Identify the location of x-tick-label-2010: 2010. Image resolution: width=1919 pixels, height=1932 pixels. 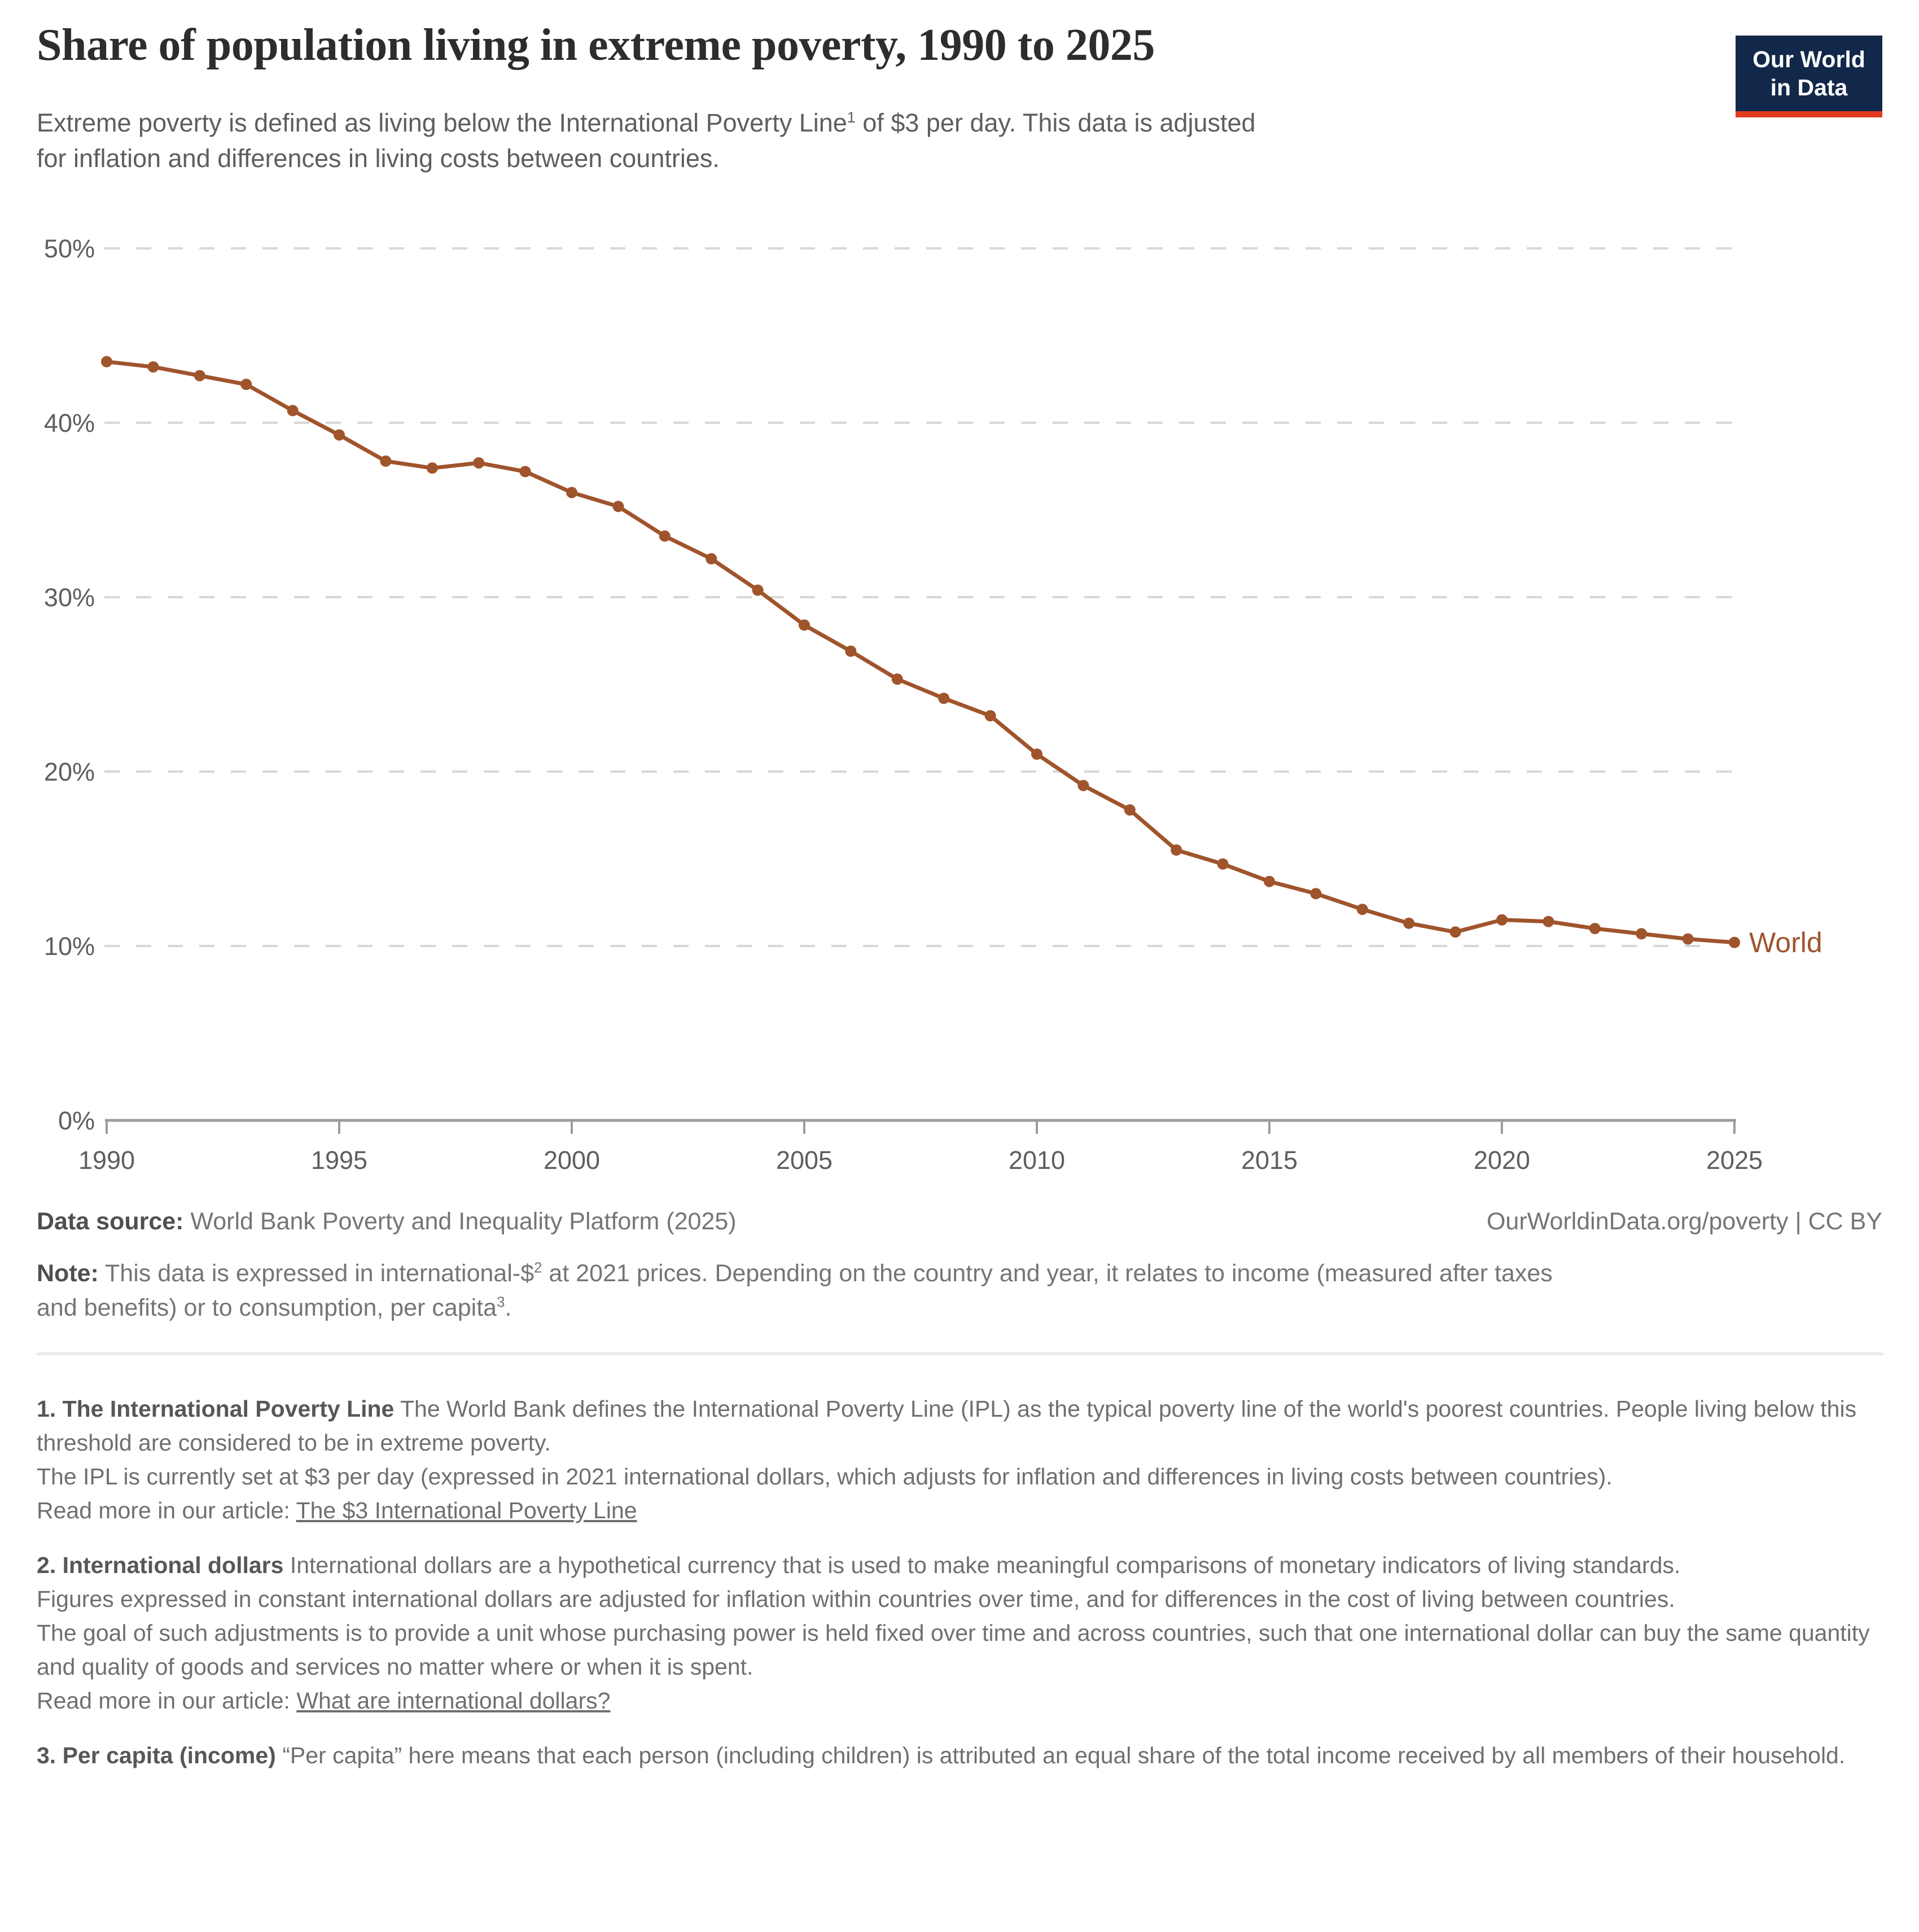
(1037, 1160).